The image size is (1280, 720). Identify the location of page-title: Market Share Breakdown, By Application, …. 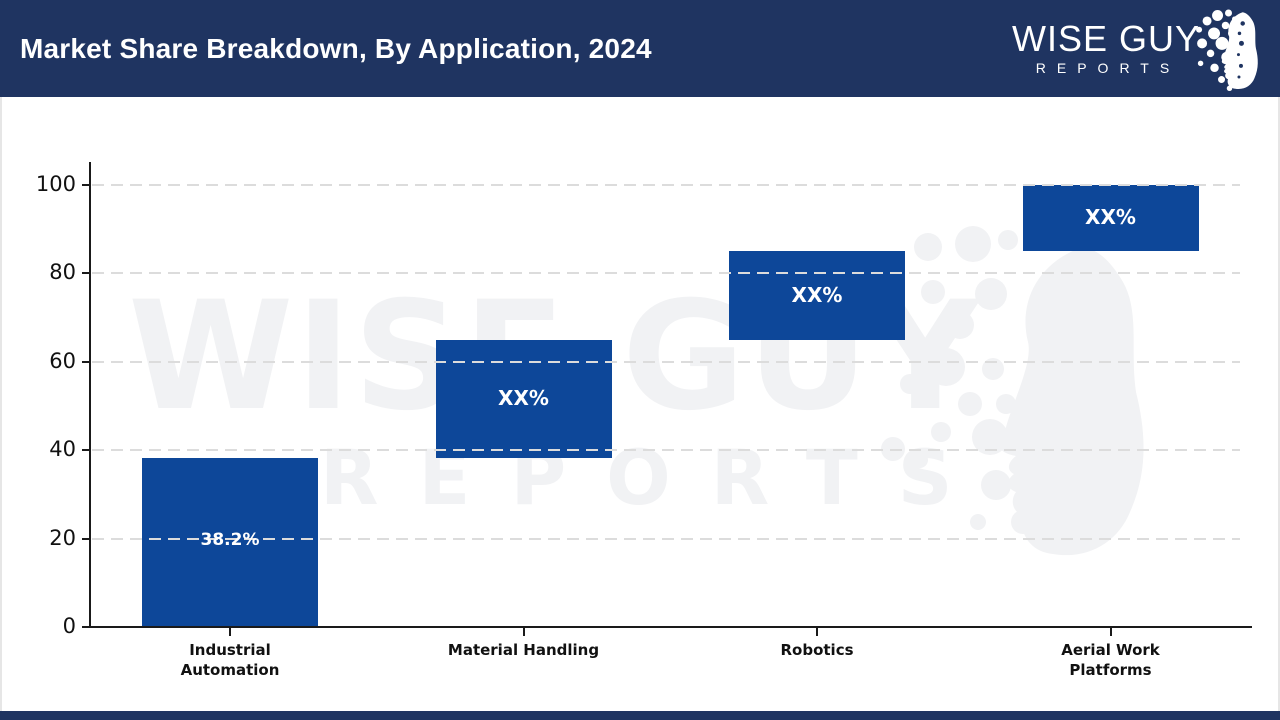
(336, 48).